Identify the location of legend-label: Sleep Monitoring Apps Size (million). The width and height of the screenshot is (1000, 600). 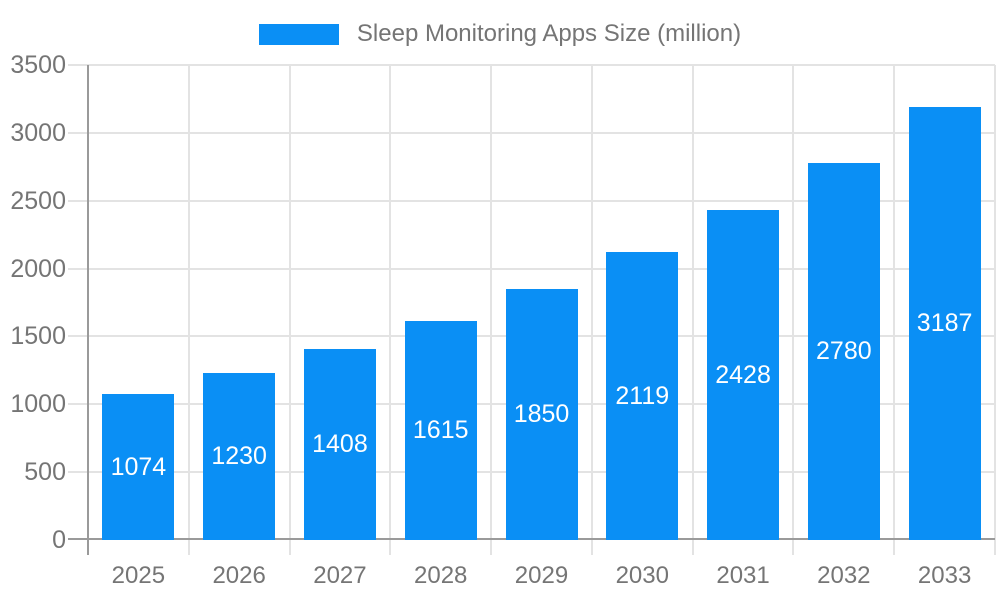
(549, 33).